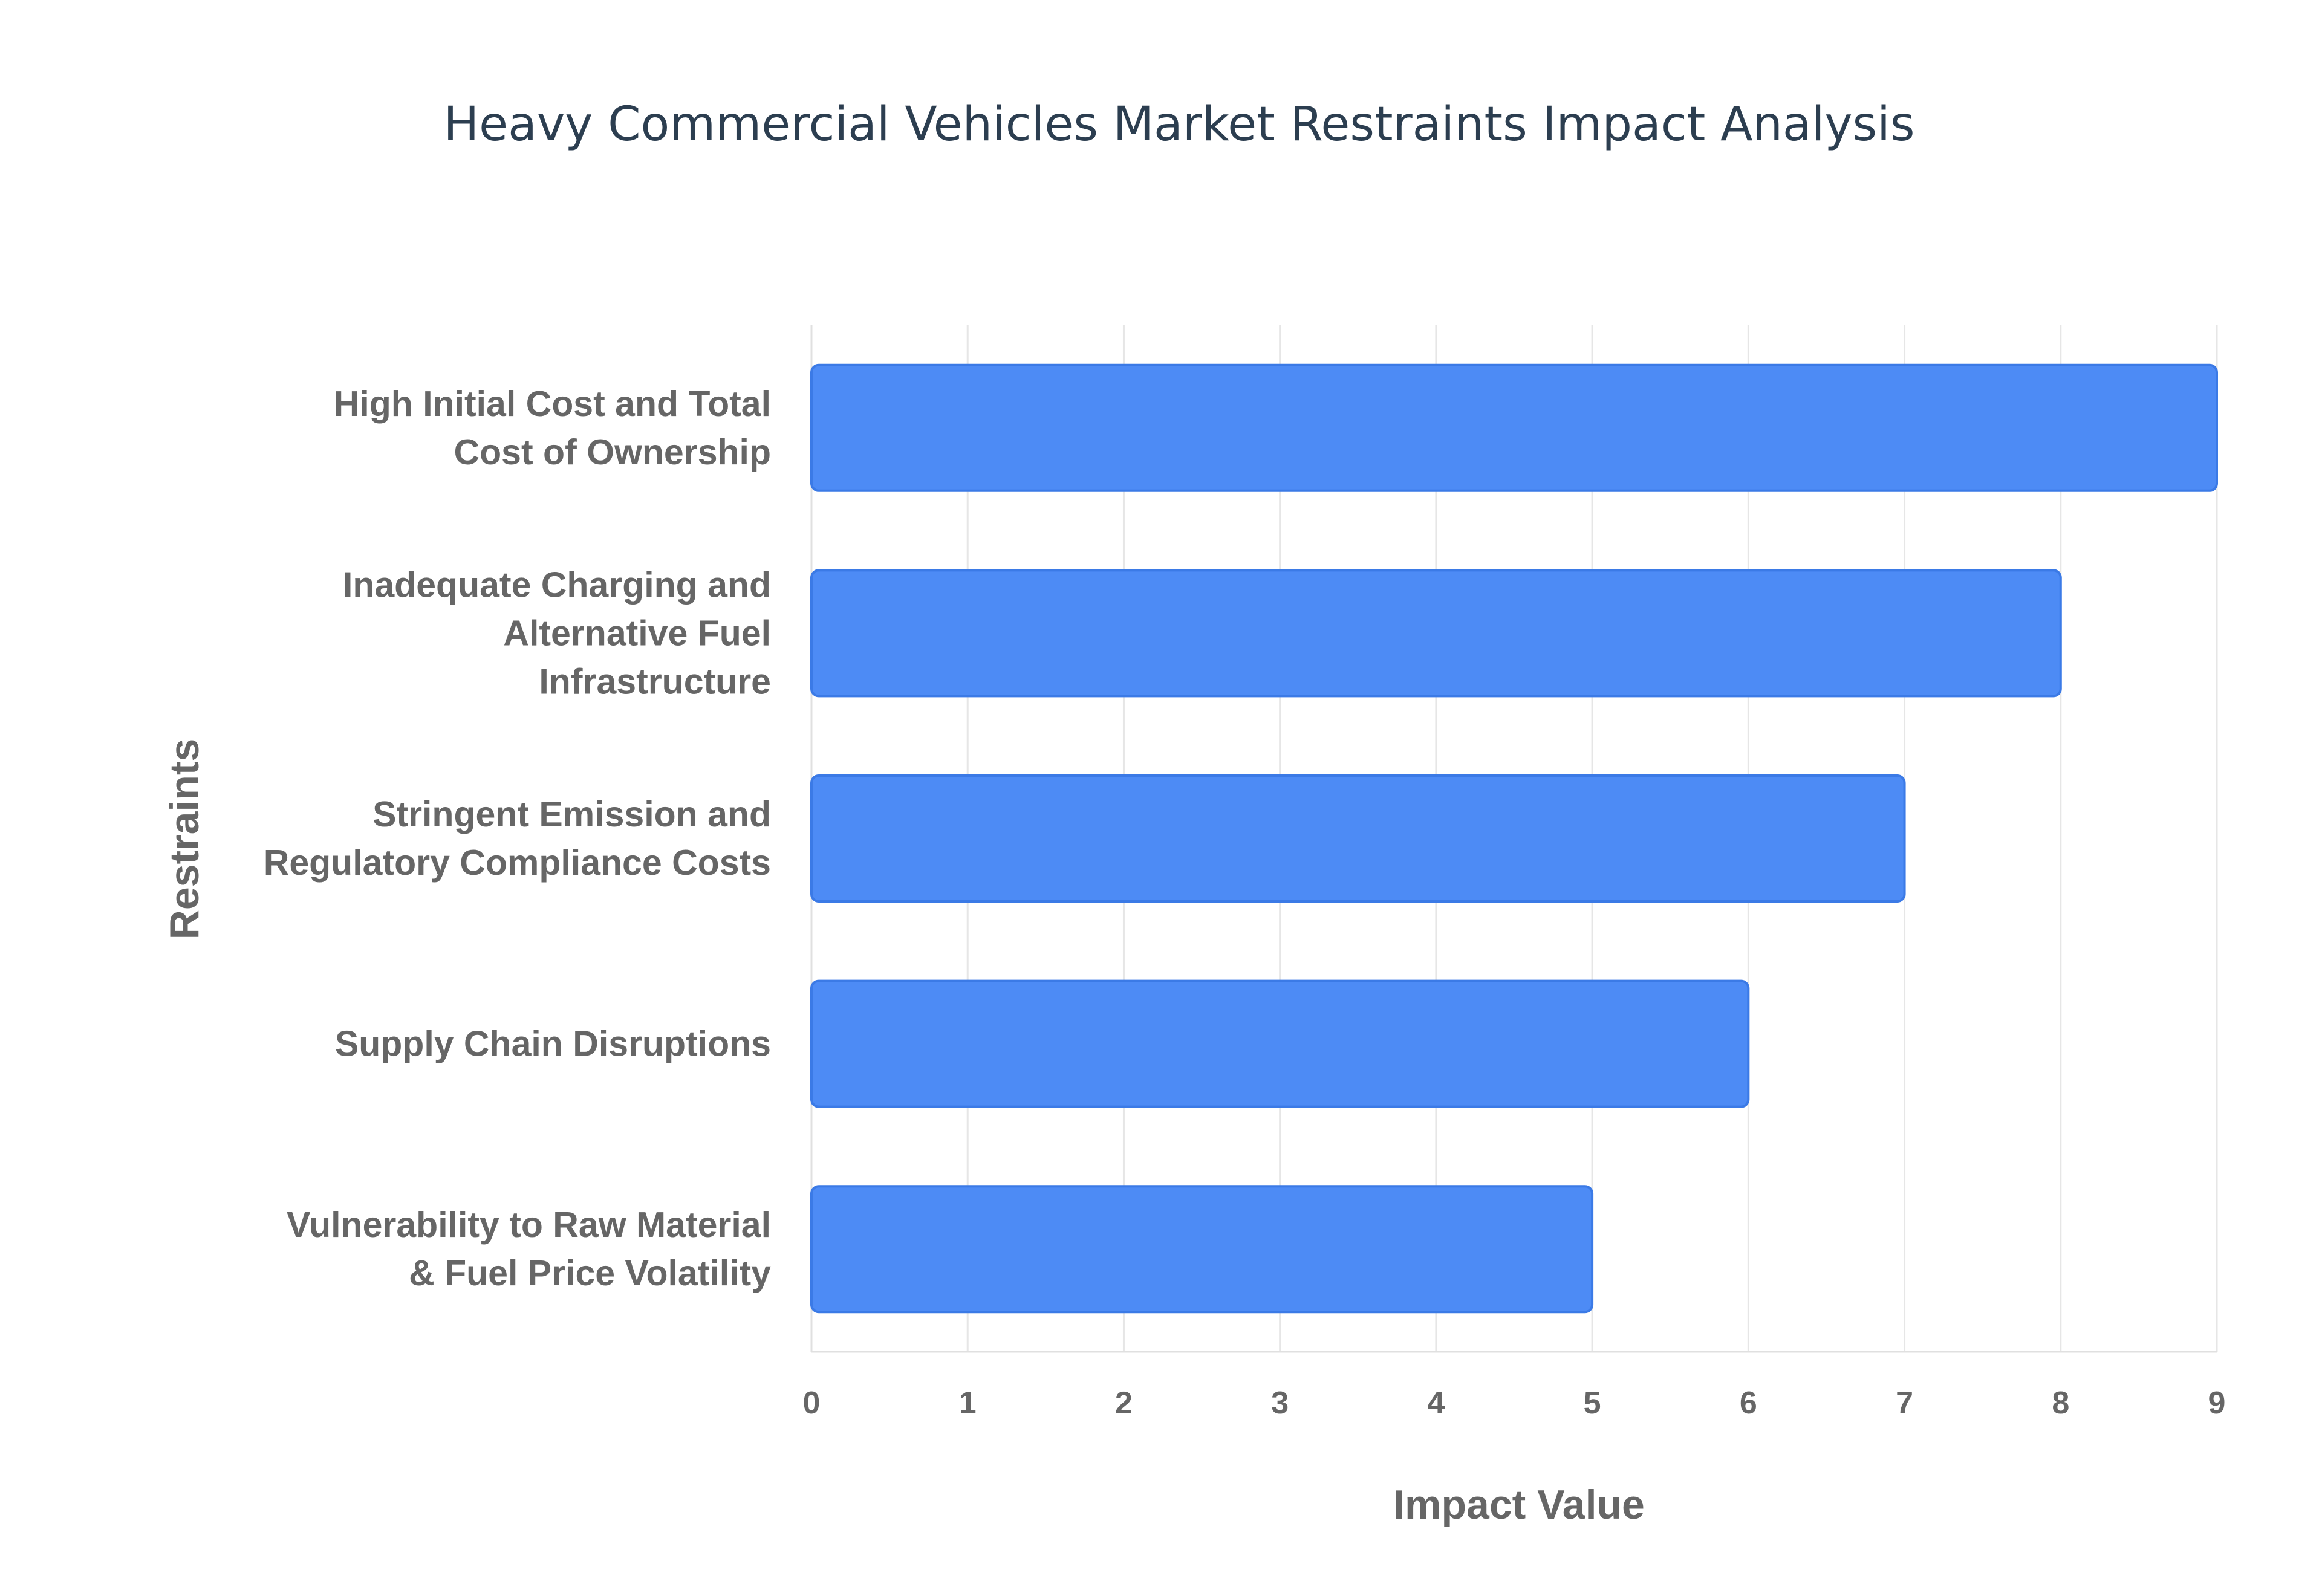  Describe the element at coordinates (1514, 1403) in the screenshot. I see `x-axis-ticks: 0 1 2 3 4 5 6 7 8 9` at that location.